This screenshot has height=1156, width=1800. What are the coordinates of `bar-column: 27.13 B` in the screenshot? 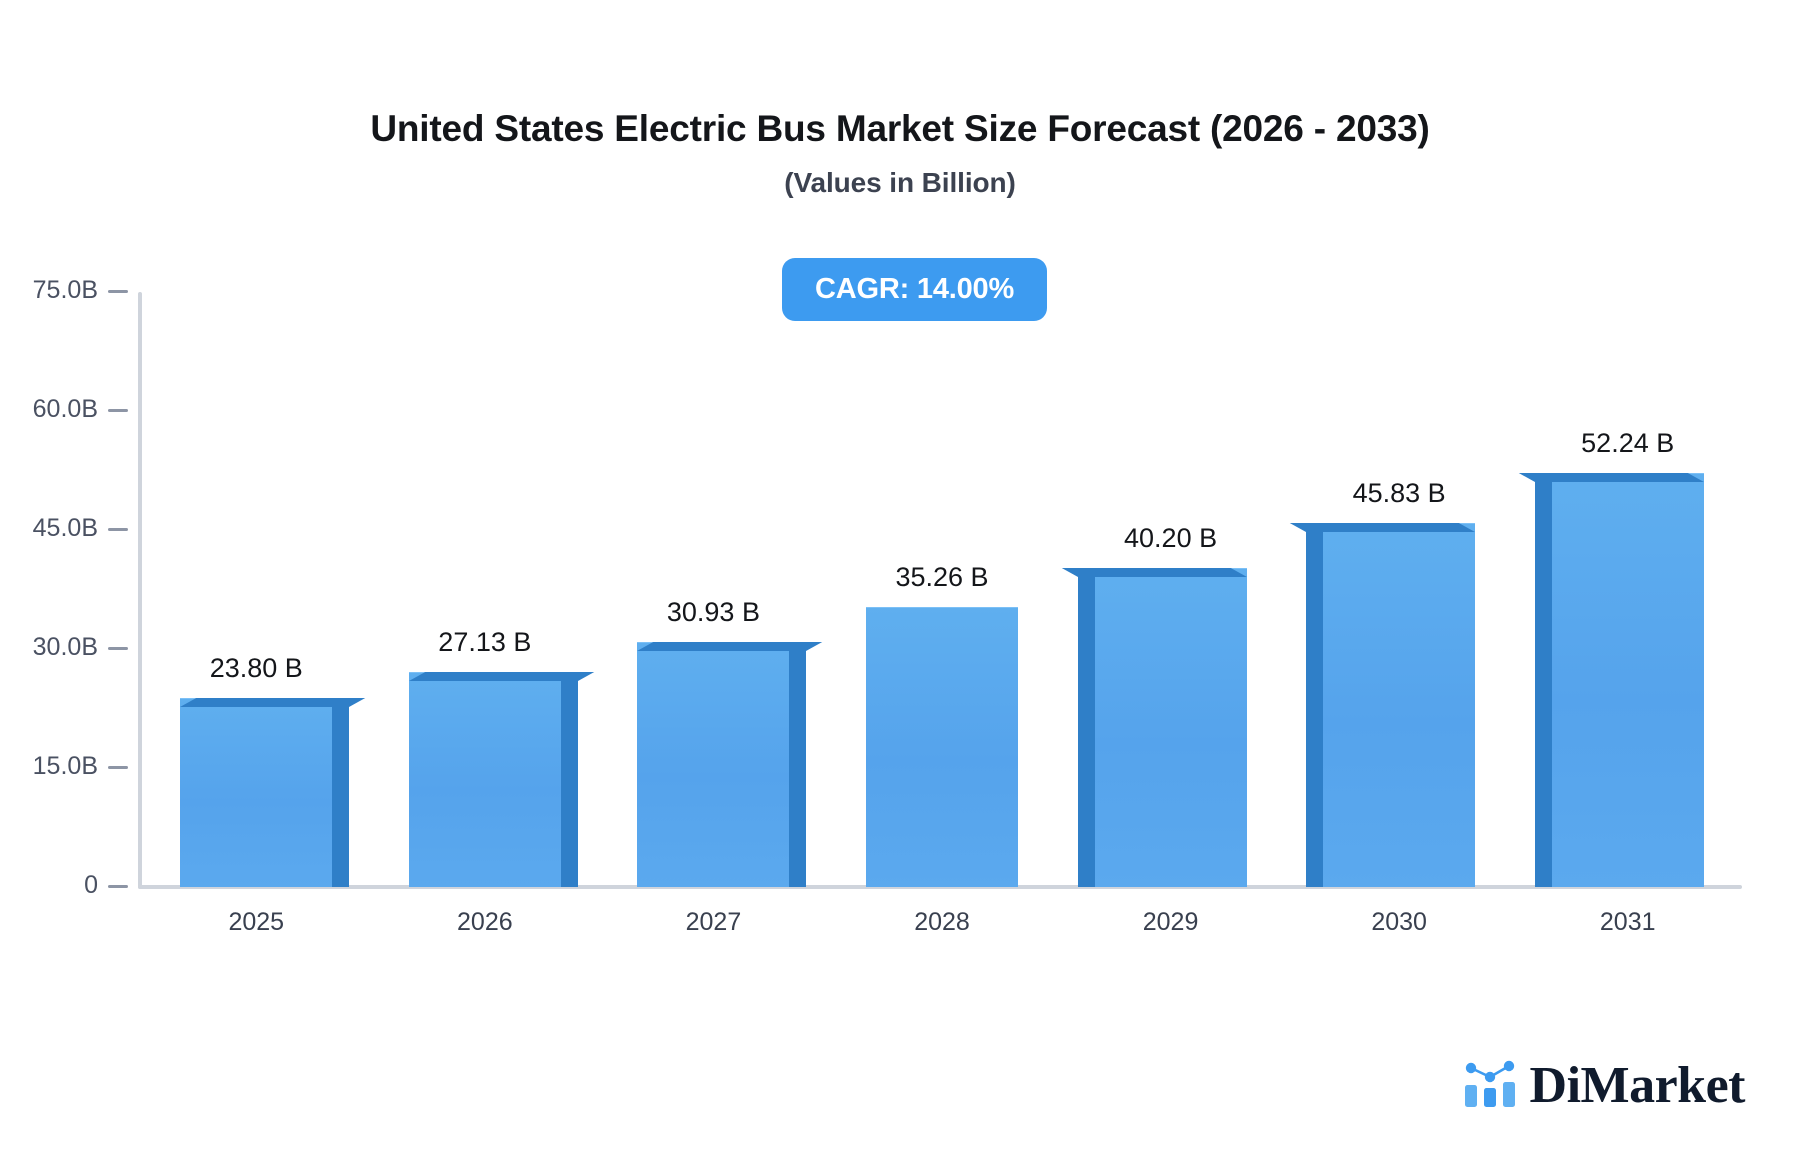 It's located at (501, 589).